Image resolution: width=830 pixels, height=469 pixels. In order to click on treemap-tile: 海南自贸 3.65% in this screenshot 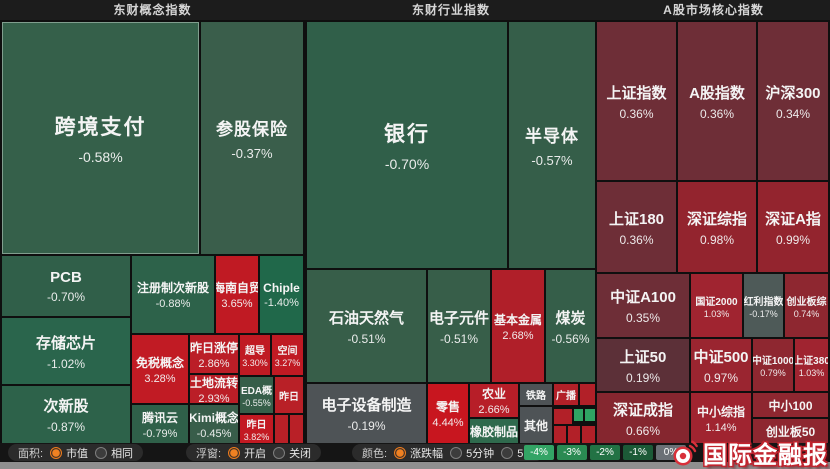, I will do `click(237, 294)`.